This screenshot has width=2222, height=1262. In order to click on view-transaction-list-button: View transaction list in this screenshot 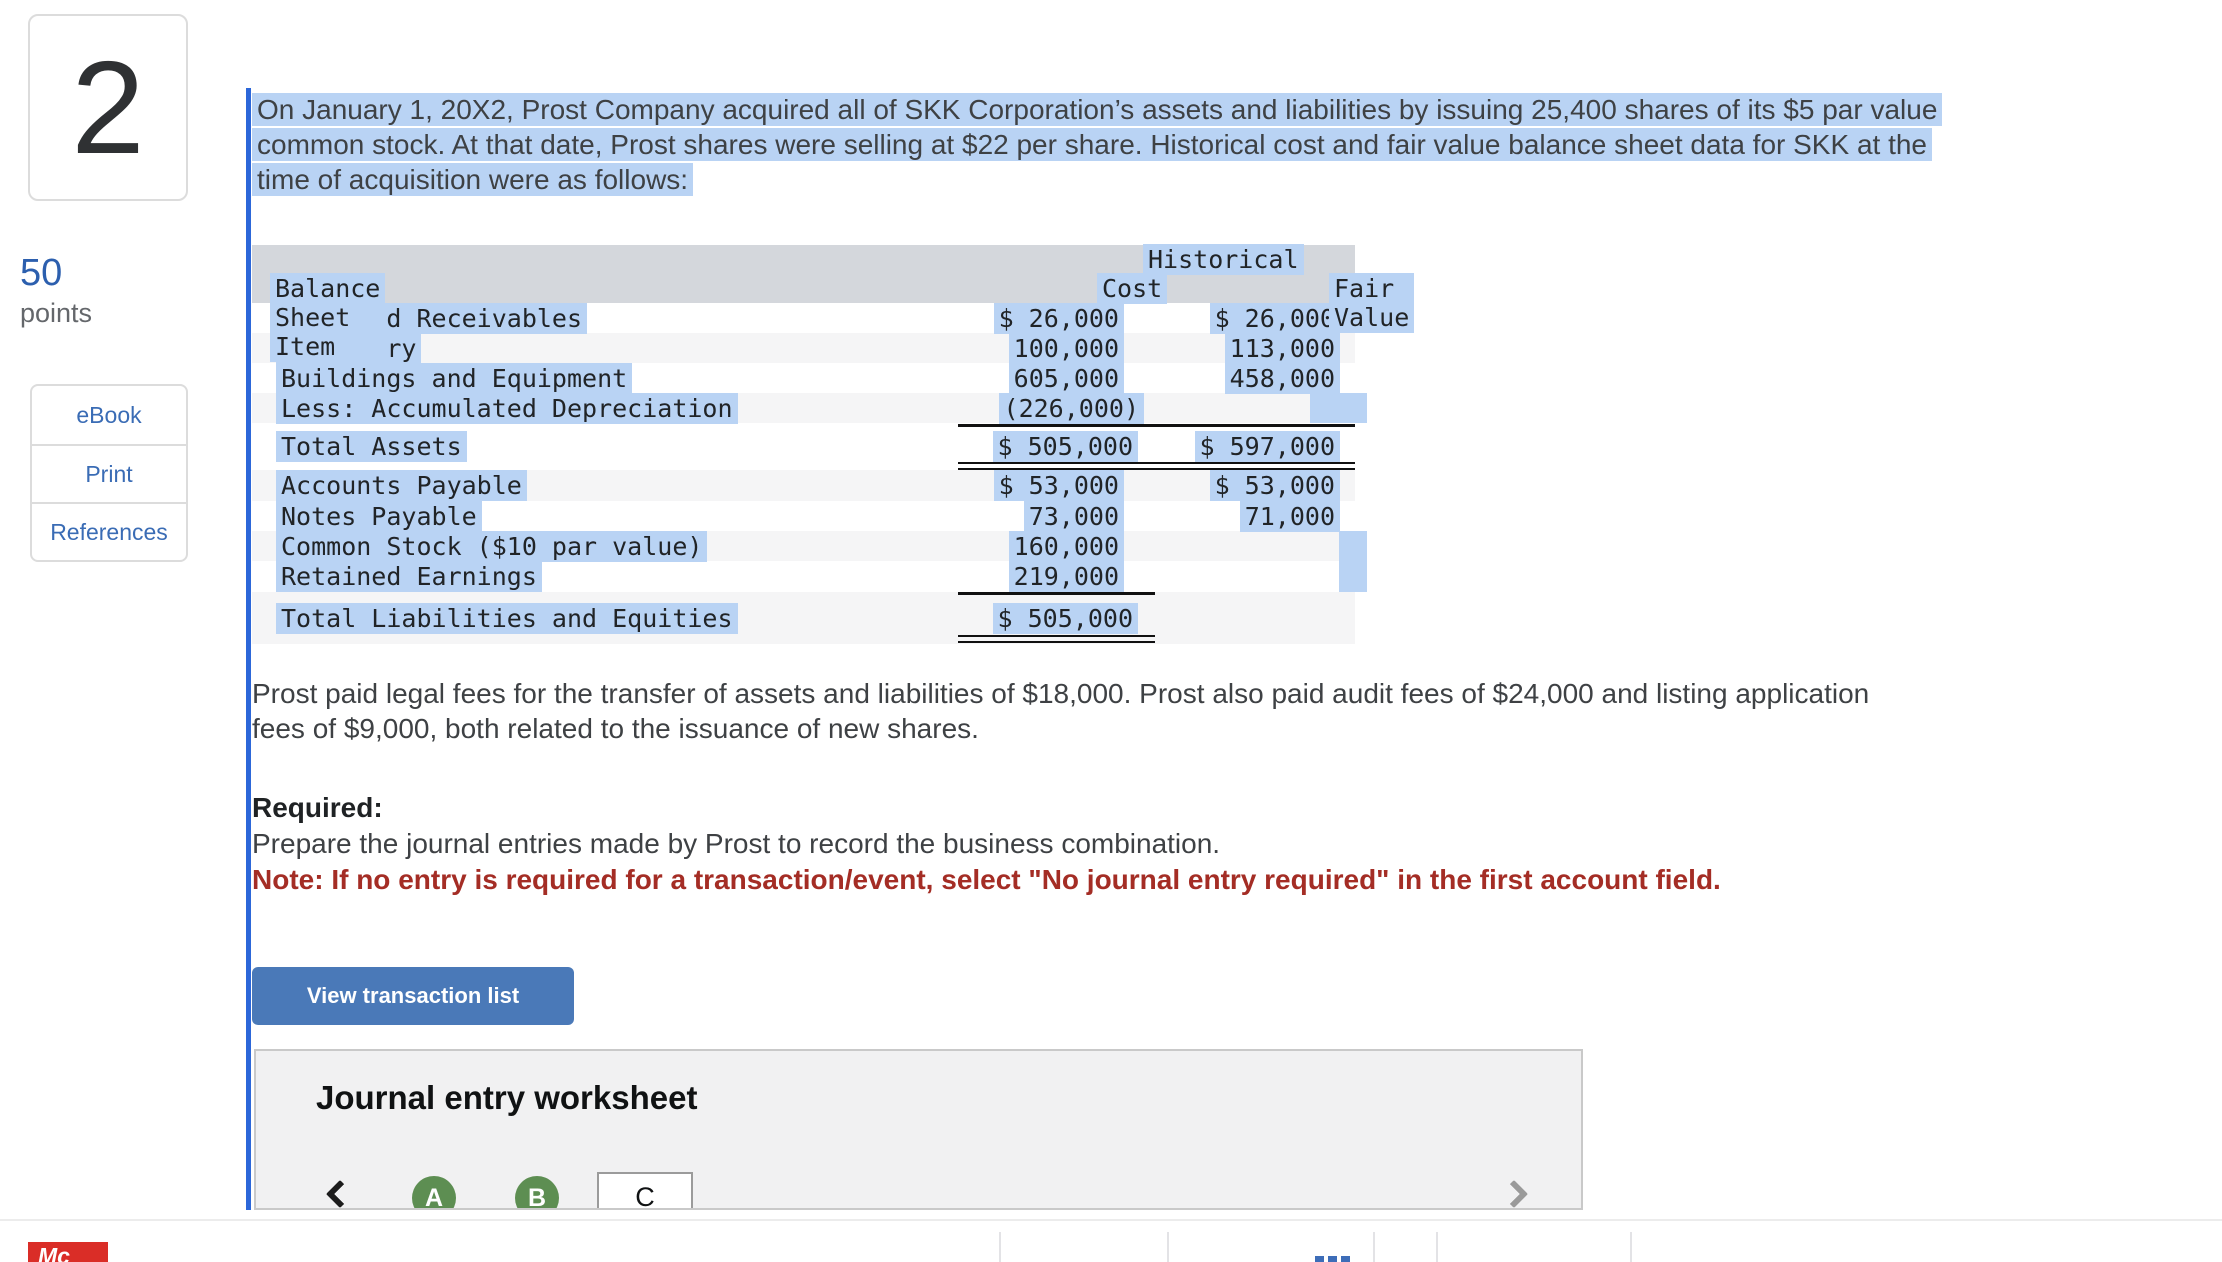, I will do `click(413, 996)`.